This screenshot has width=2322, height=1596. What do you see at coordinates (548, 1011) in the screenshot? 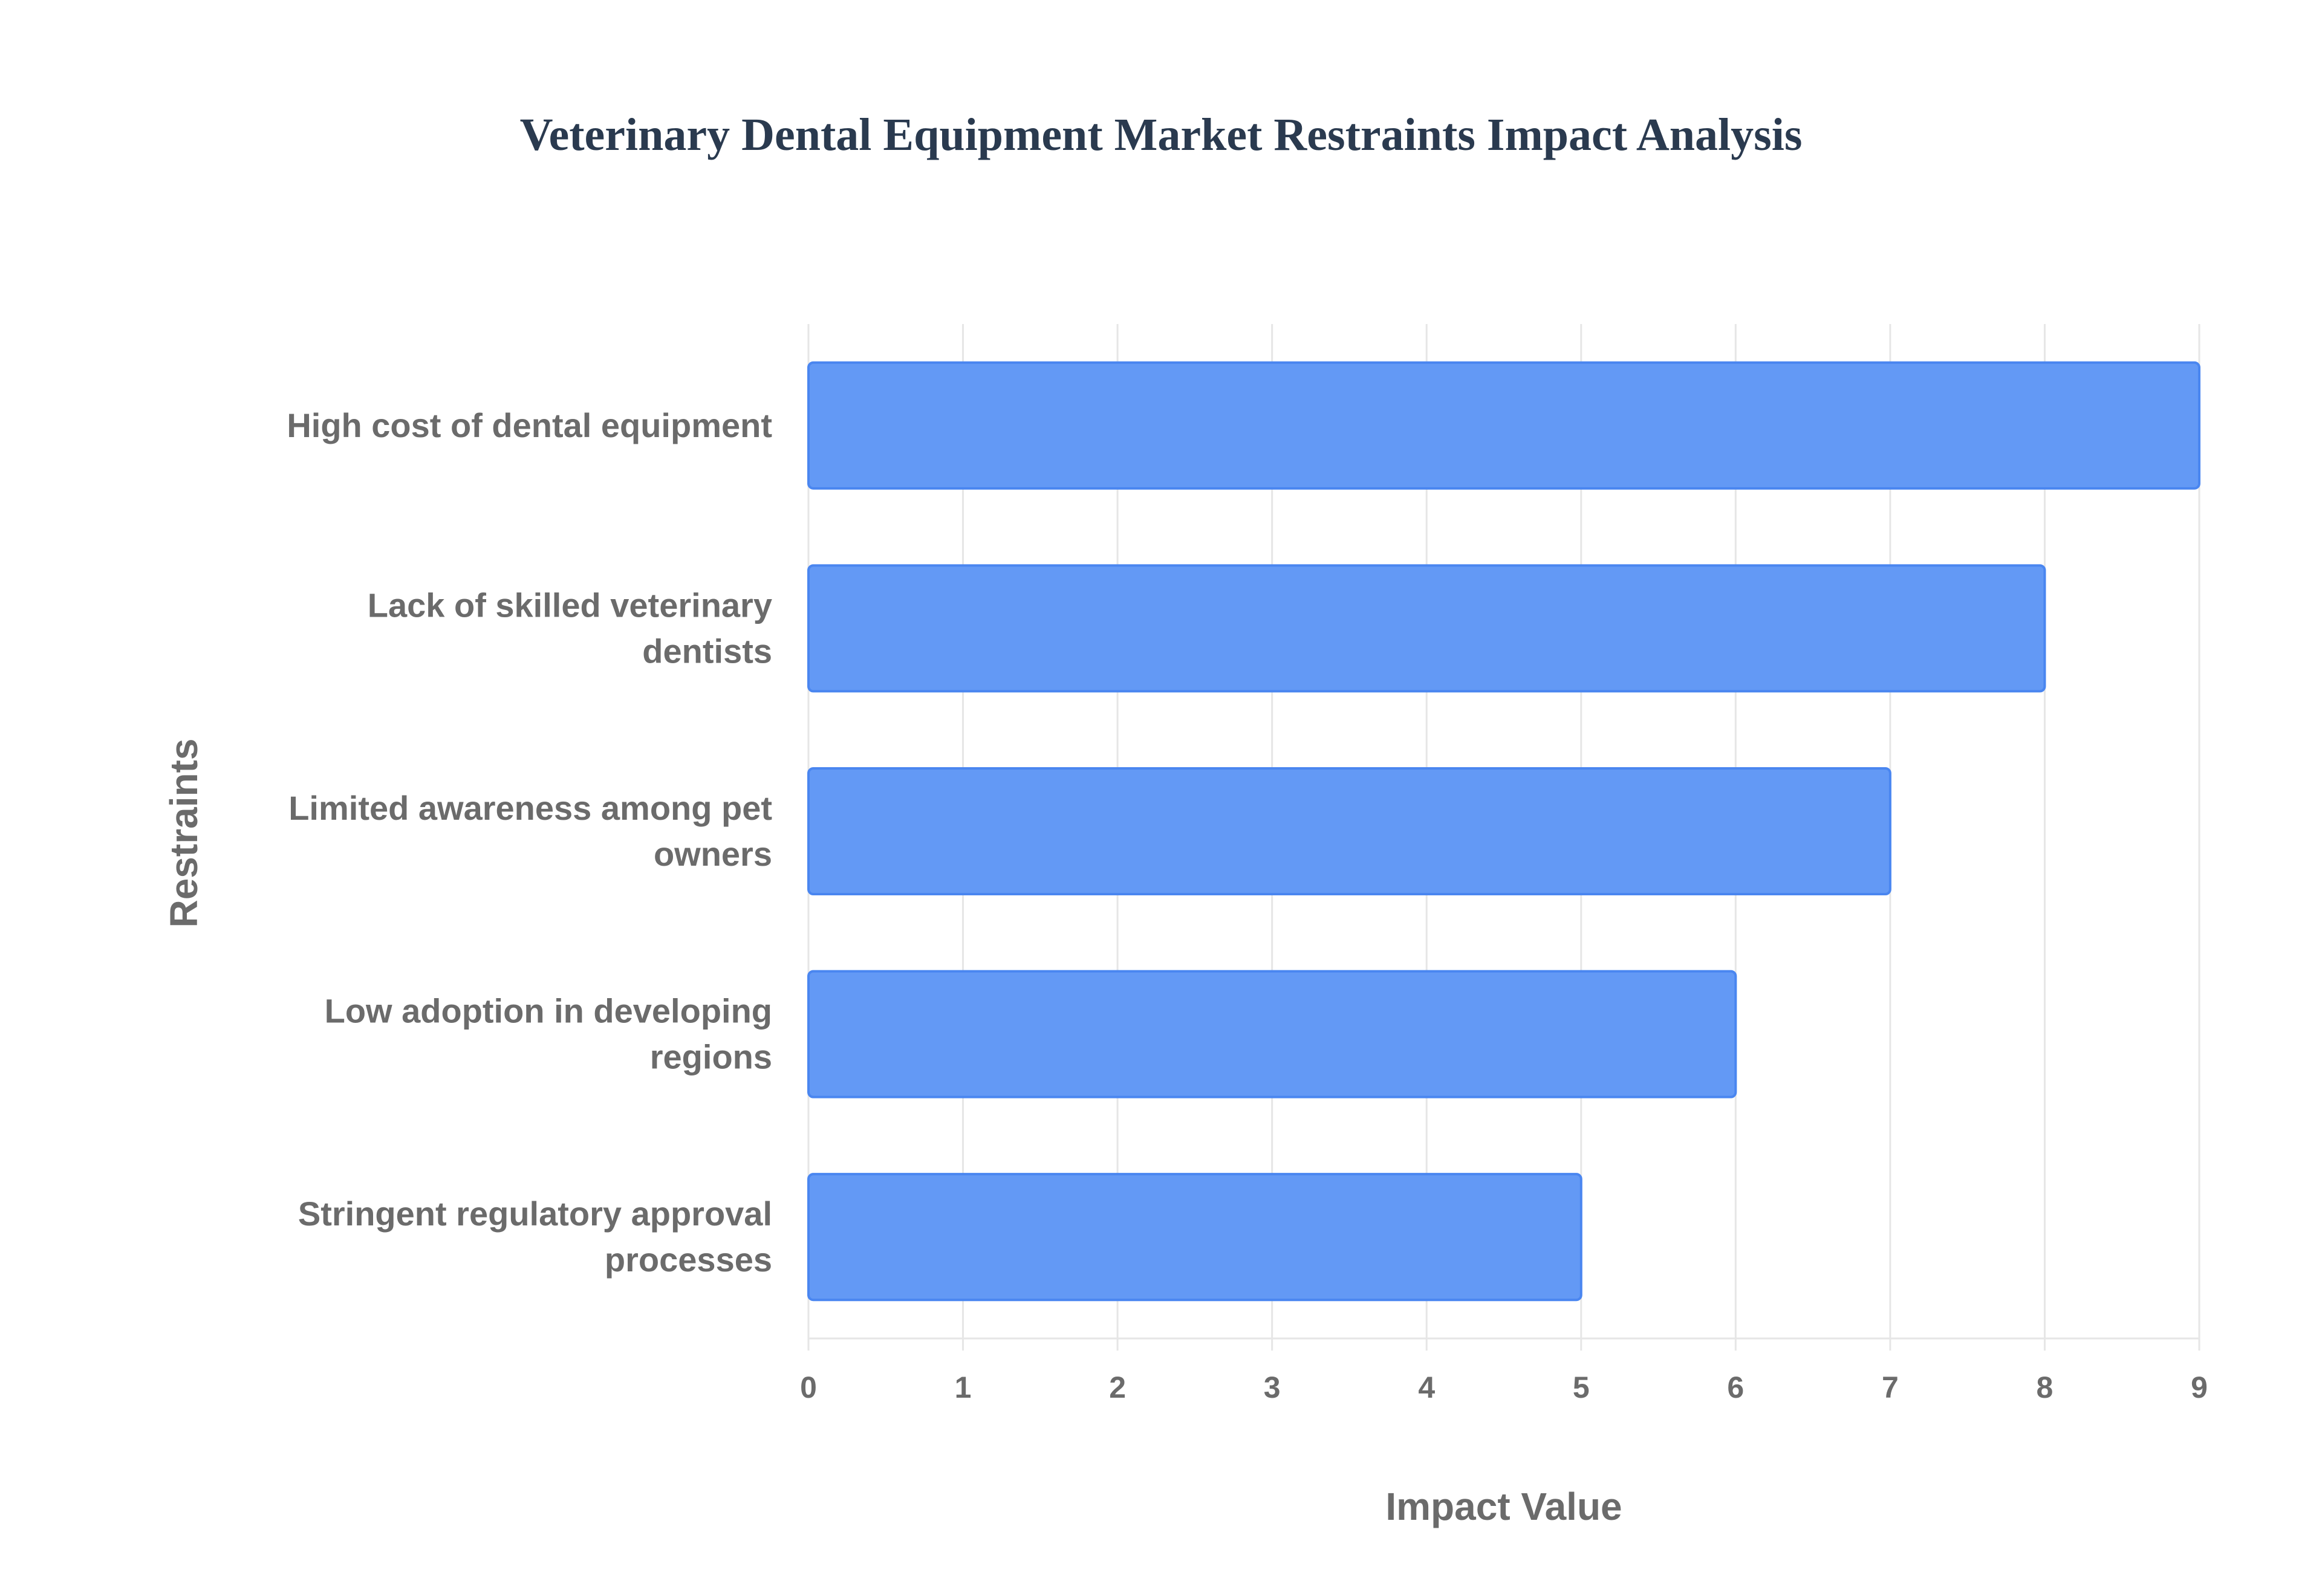
I see `category-label: Low adoption in developing` at bounding box center [548, 1011].